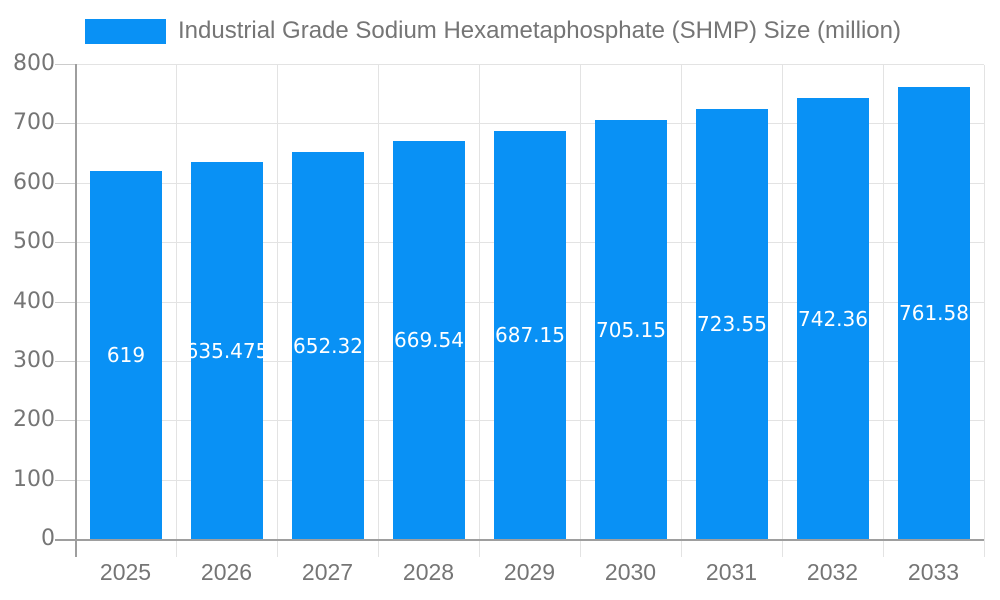 This screenshot has height=600, width=1000. I want to click on bar-value-label-2032: 742.36, so click(833, 318).